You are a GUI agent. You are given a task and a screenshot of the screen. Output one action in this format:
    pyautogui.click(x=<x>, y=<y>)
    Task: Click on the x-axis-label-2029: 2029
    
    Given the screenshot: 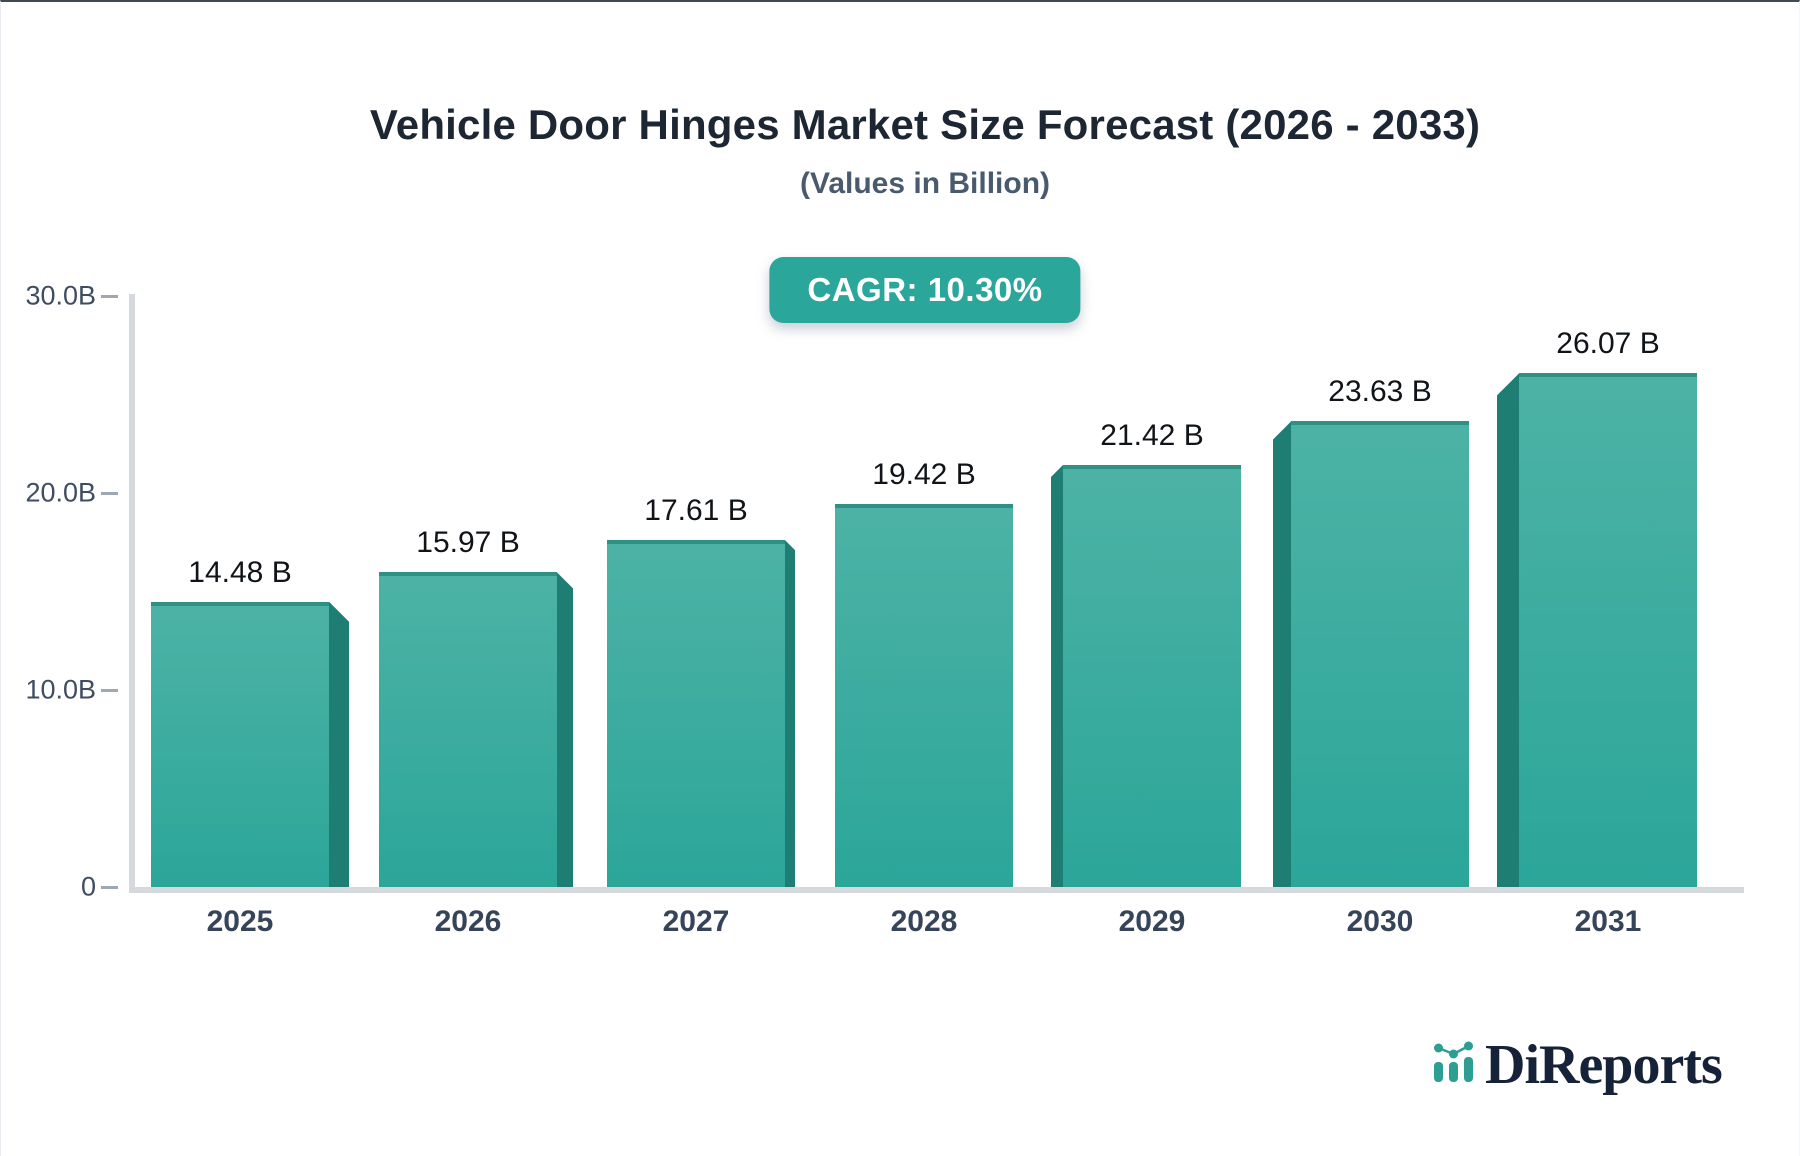 What is the action you would take?
    pyautogui.click(x=1152, y=921)
    